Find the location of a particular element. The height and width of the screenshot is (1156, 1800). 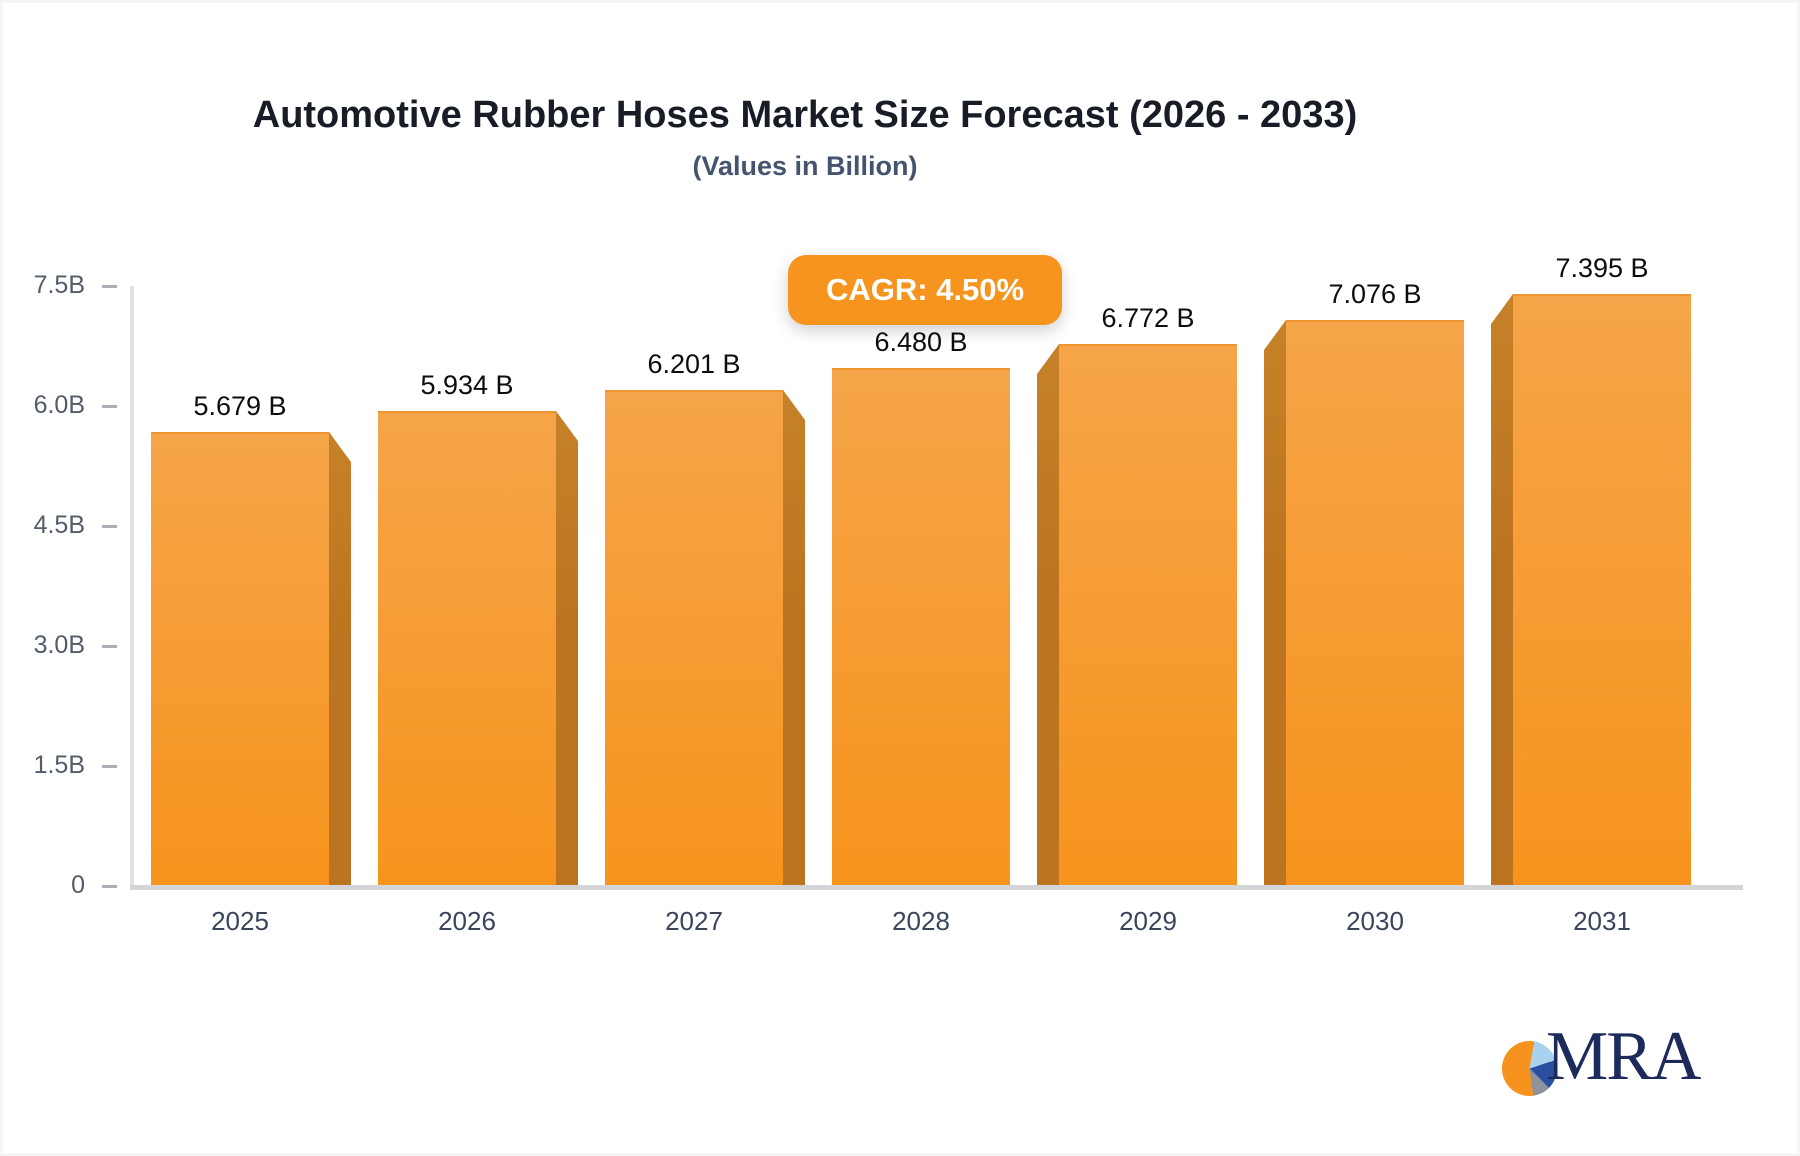

bar-2029 is located at coordinates (1148, 616).